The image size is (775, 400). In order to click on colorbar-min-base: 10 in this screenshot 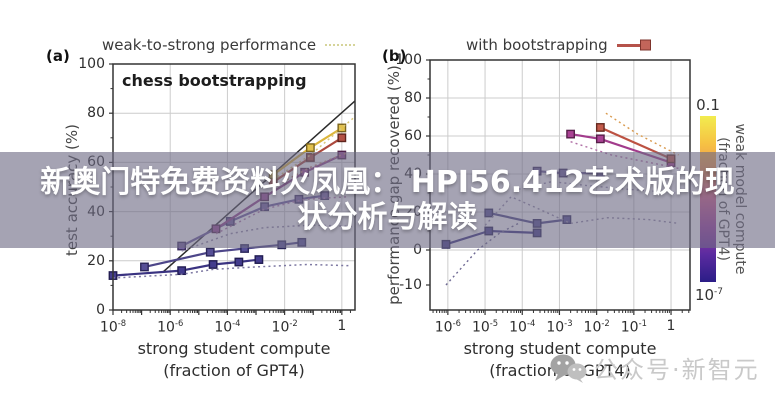, I will do `click(704, 295)`.